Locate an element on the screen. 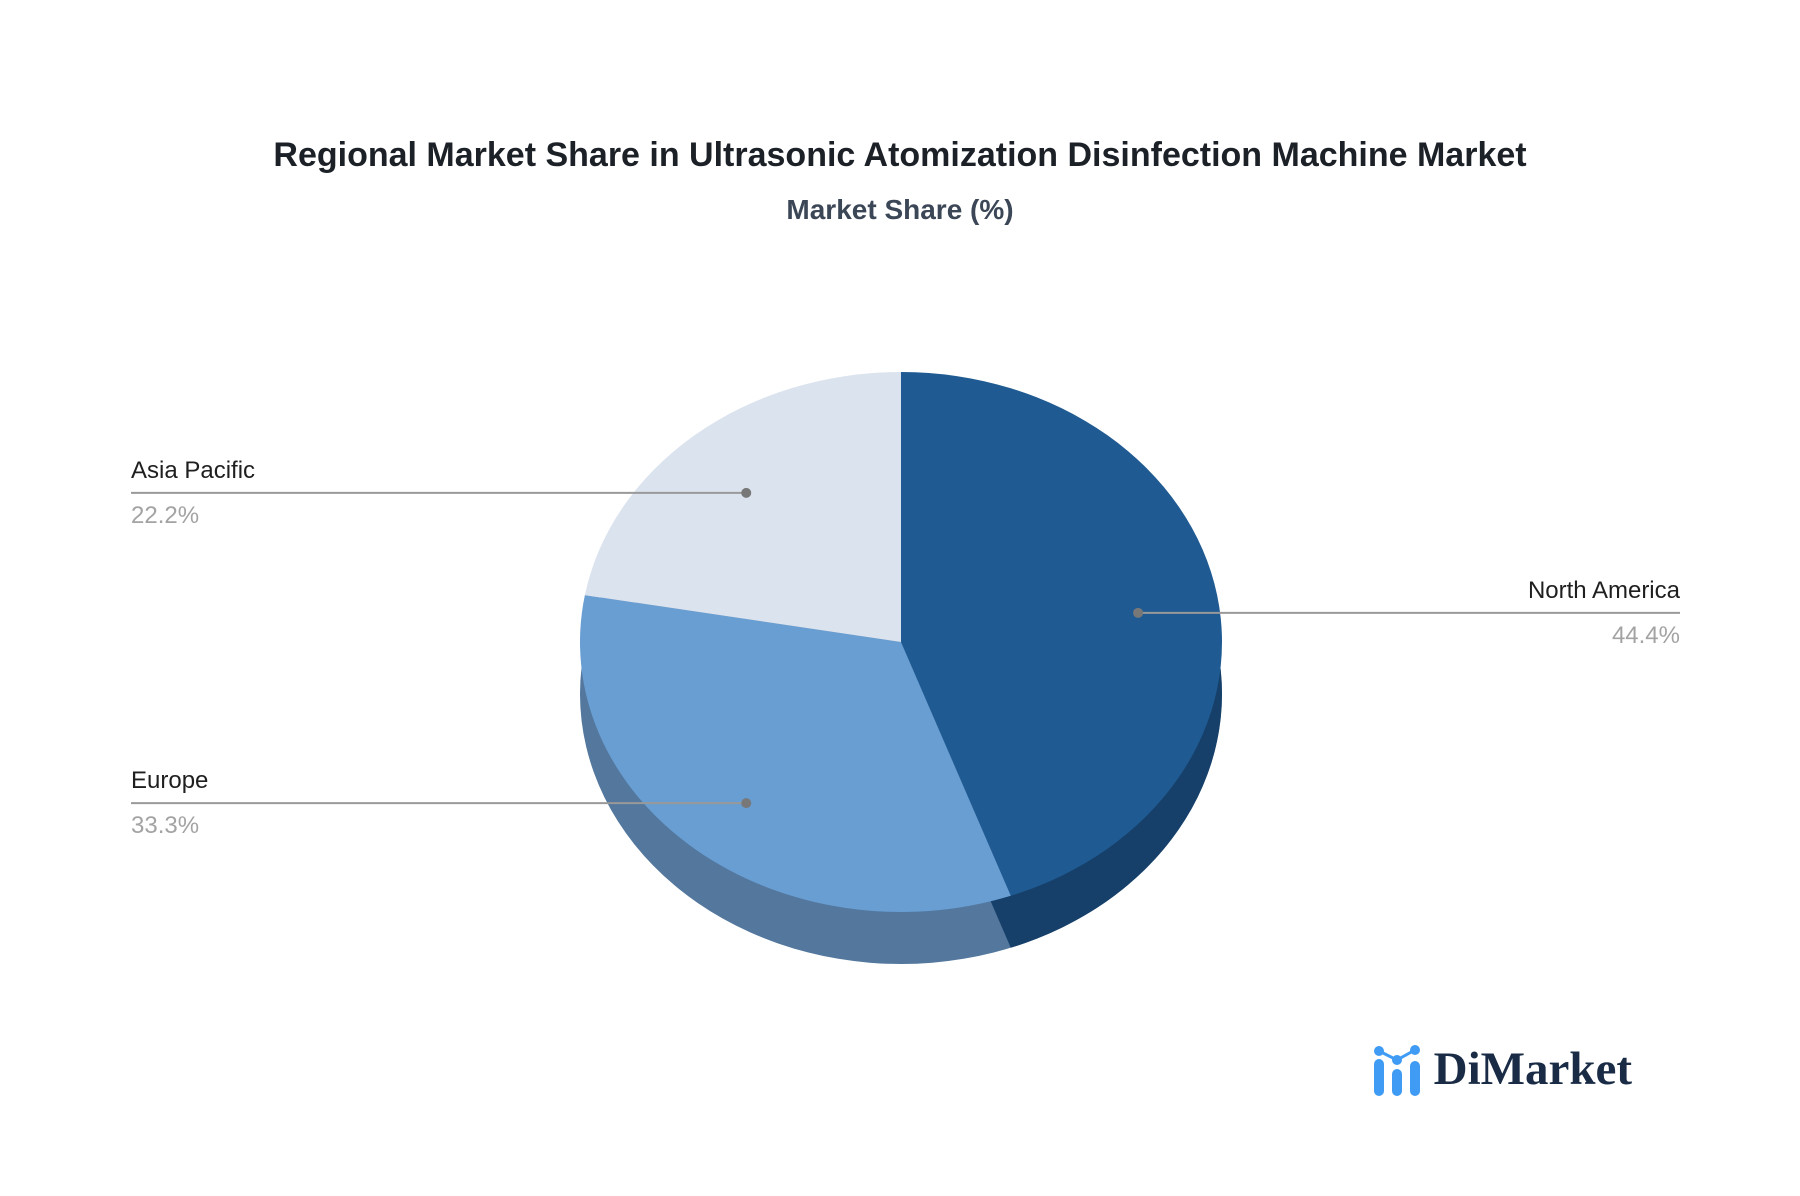  bar-line-chart-icon is located at coordinates (1396, 1070).